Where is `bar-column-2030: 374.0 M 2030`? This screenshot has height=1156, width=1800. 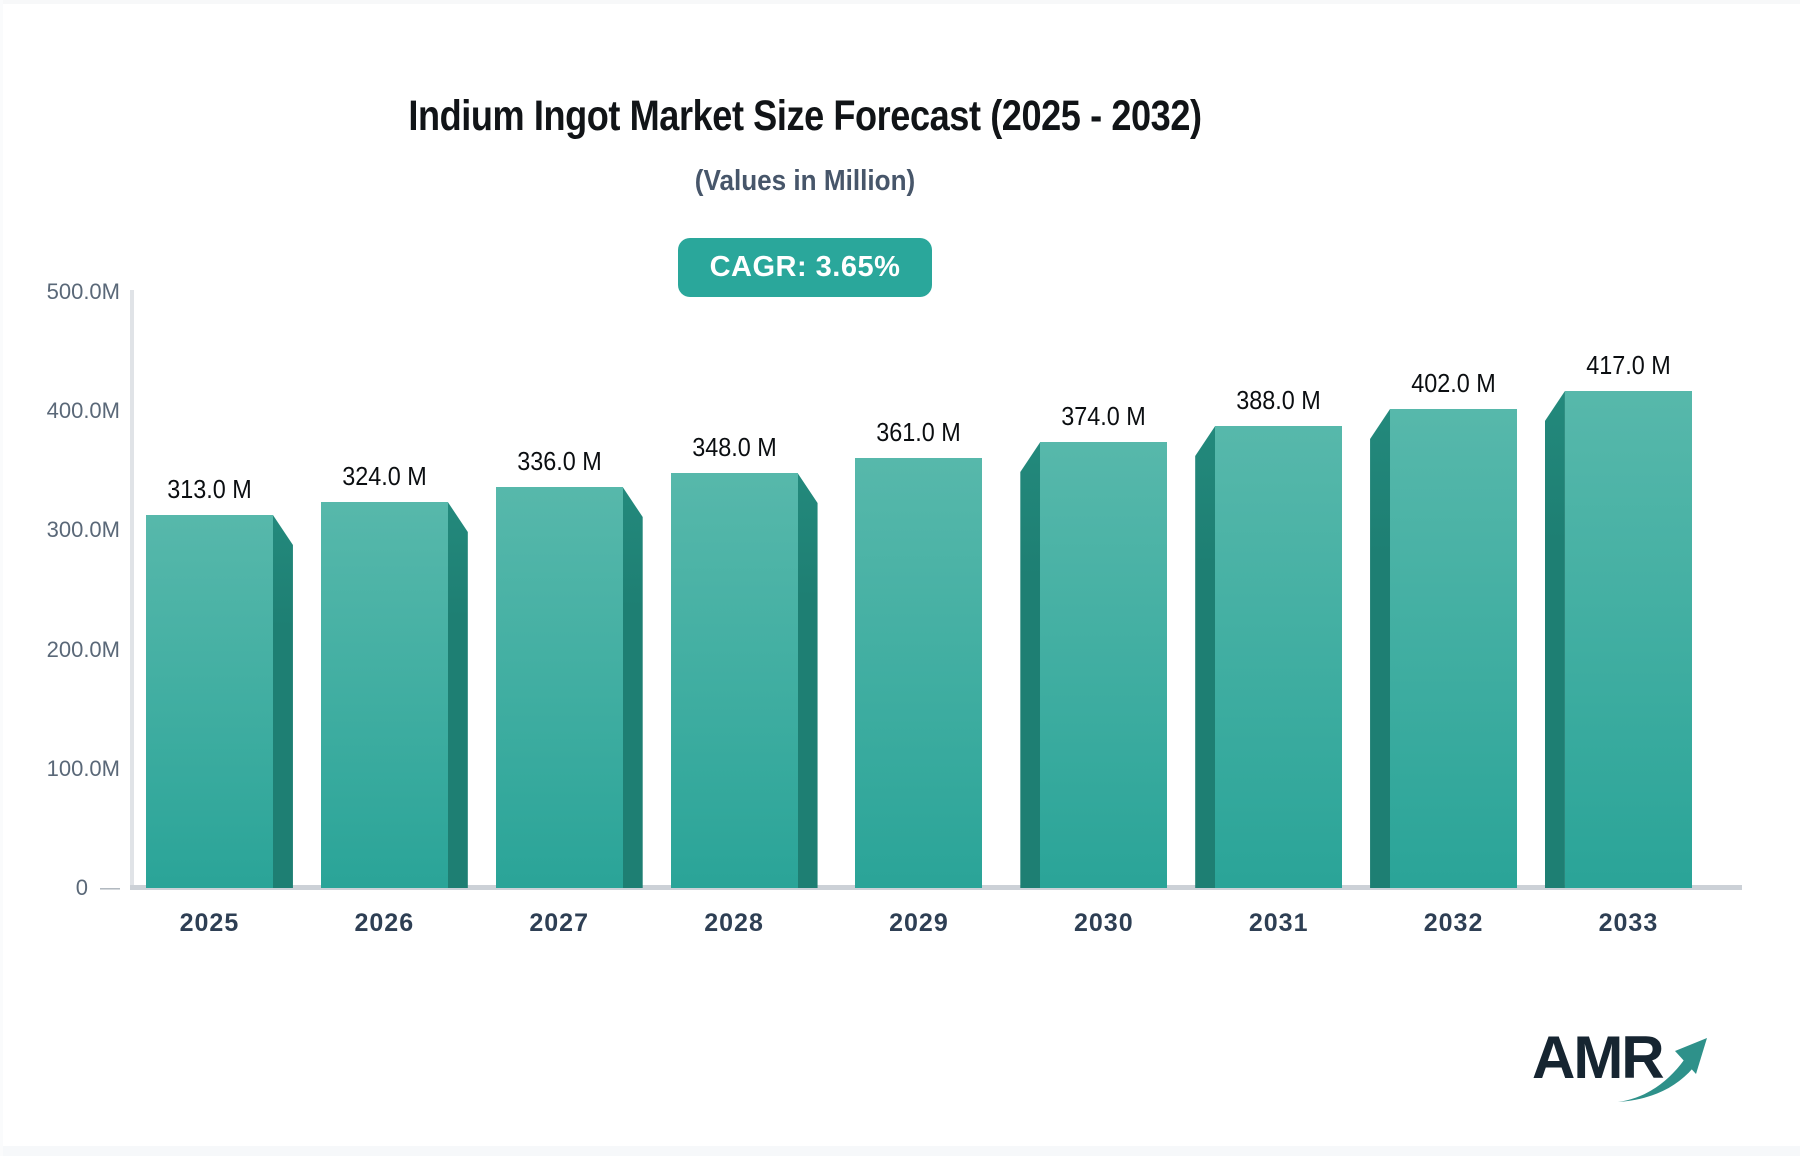
bar-column-2030: 374.0 M 2030 is located at coordinates (1094, 614).